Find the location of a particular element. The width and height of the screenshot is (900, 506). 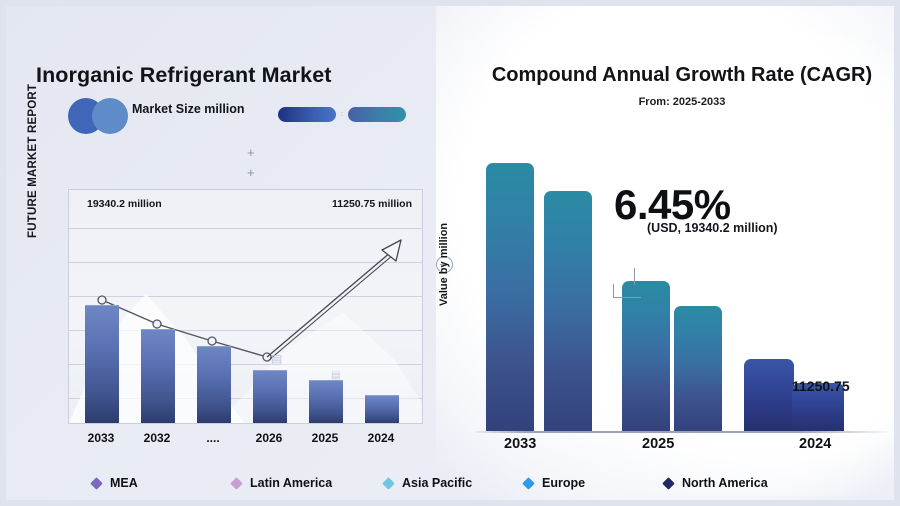

corner-decoration-tick is located at coordinates (635, 276).